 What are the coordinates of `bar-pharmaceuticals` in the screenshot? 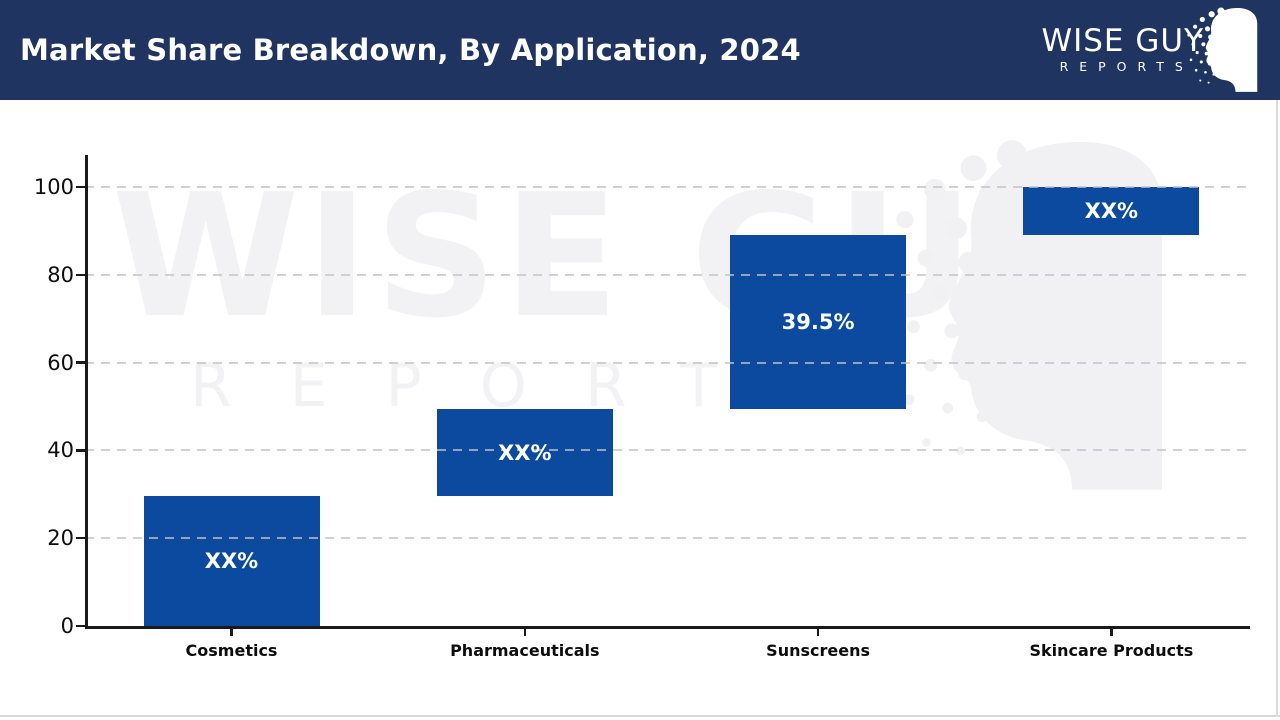 It's located at (524, 452).